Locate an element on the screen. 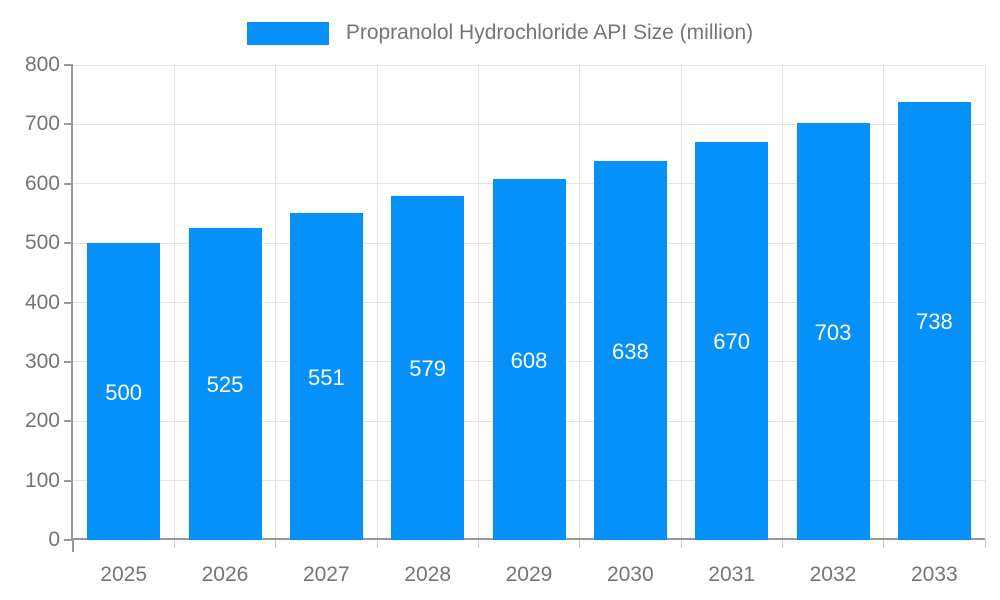 The height and width of the screenshot is (600, 1000). bar: 500 is located at coordinates (124, 391).